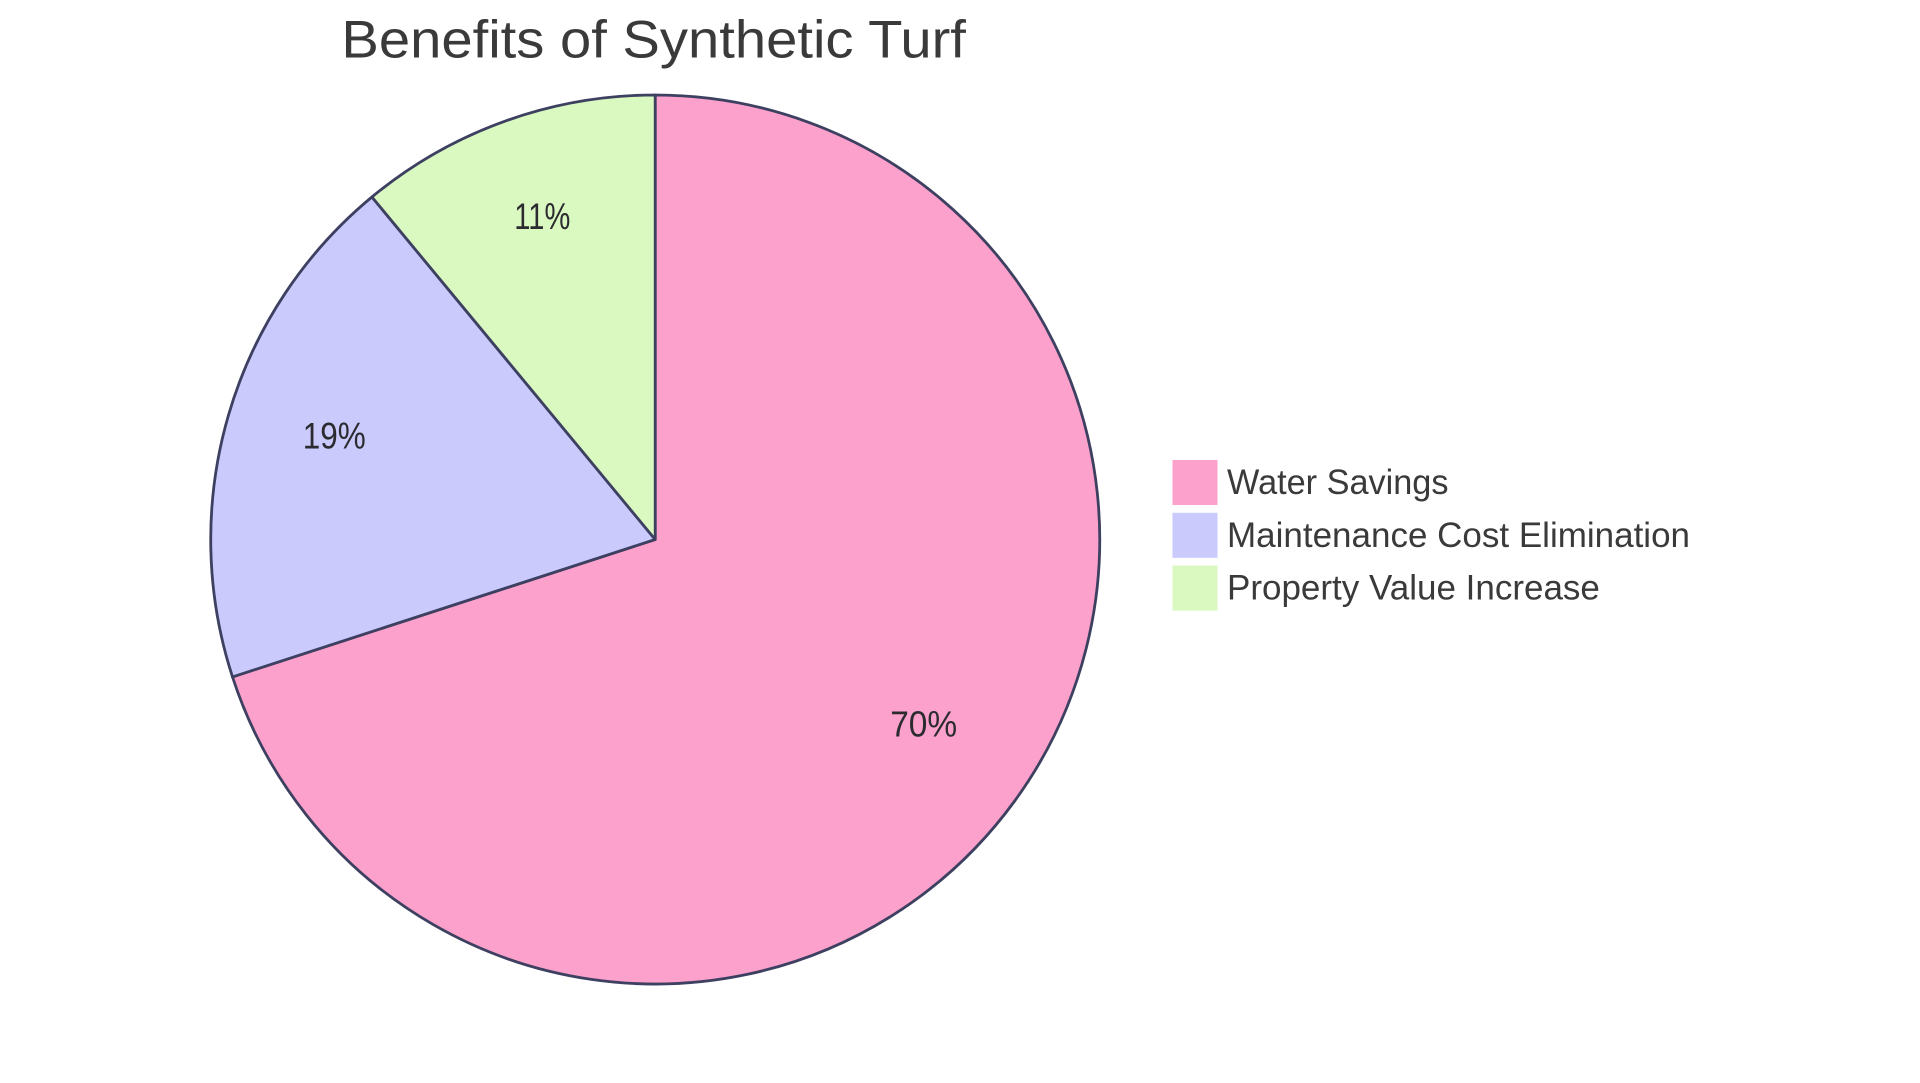 The height and width of the screenshot is (1083, 1920). I want to click on svg-text: Water Savings, so click(1338, 482).